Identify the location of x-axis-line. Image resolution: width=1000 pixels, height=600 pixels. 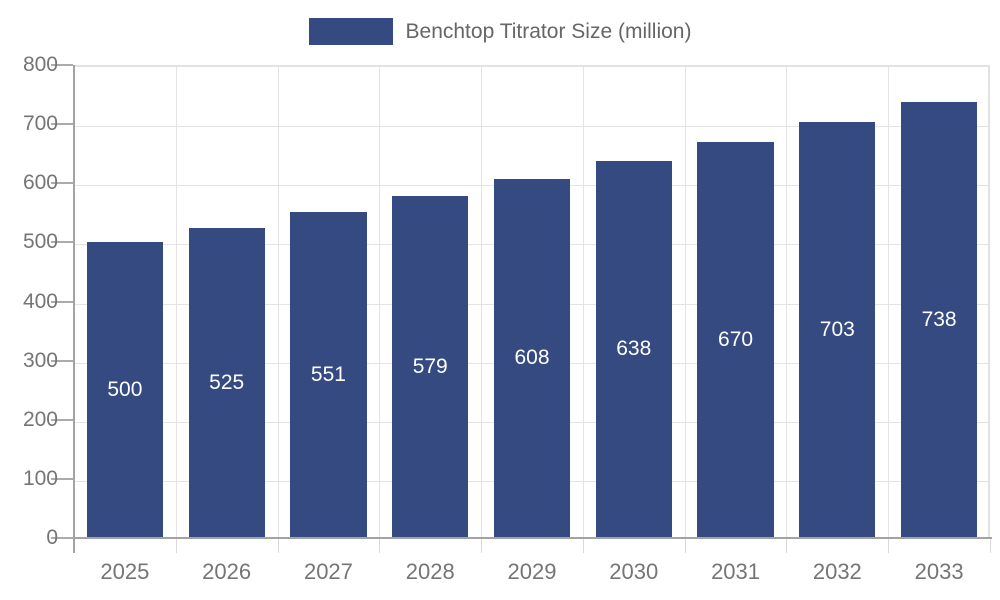
(533, 538).